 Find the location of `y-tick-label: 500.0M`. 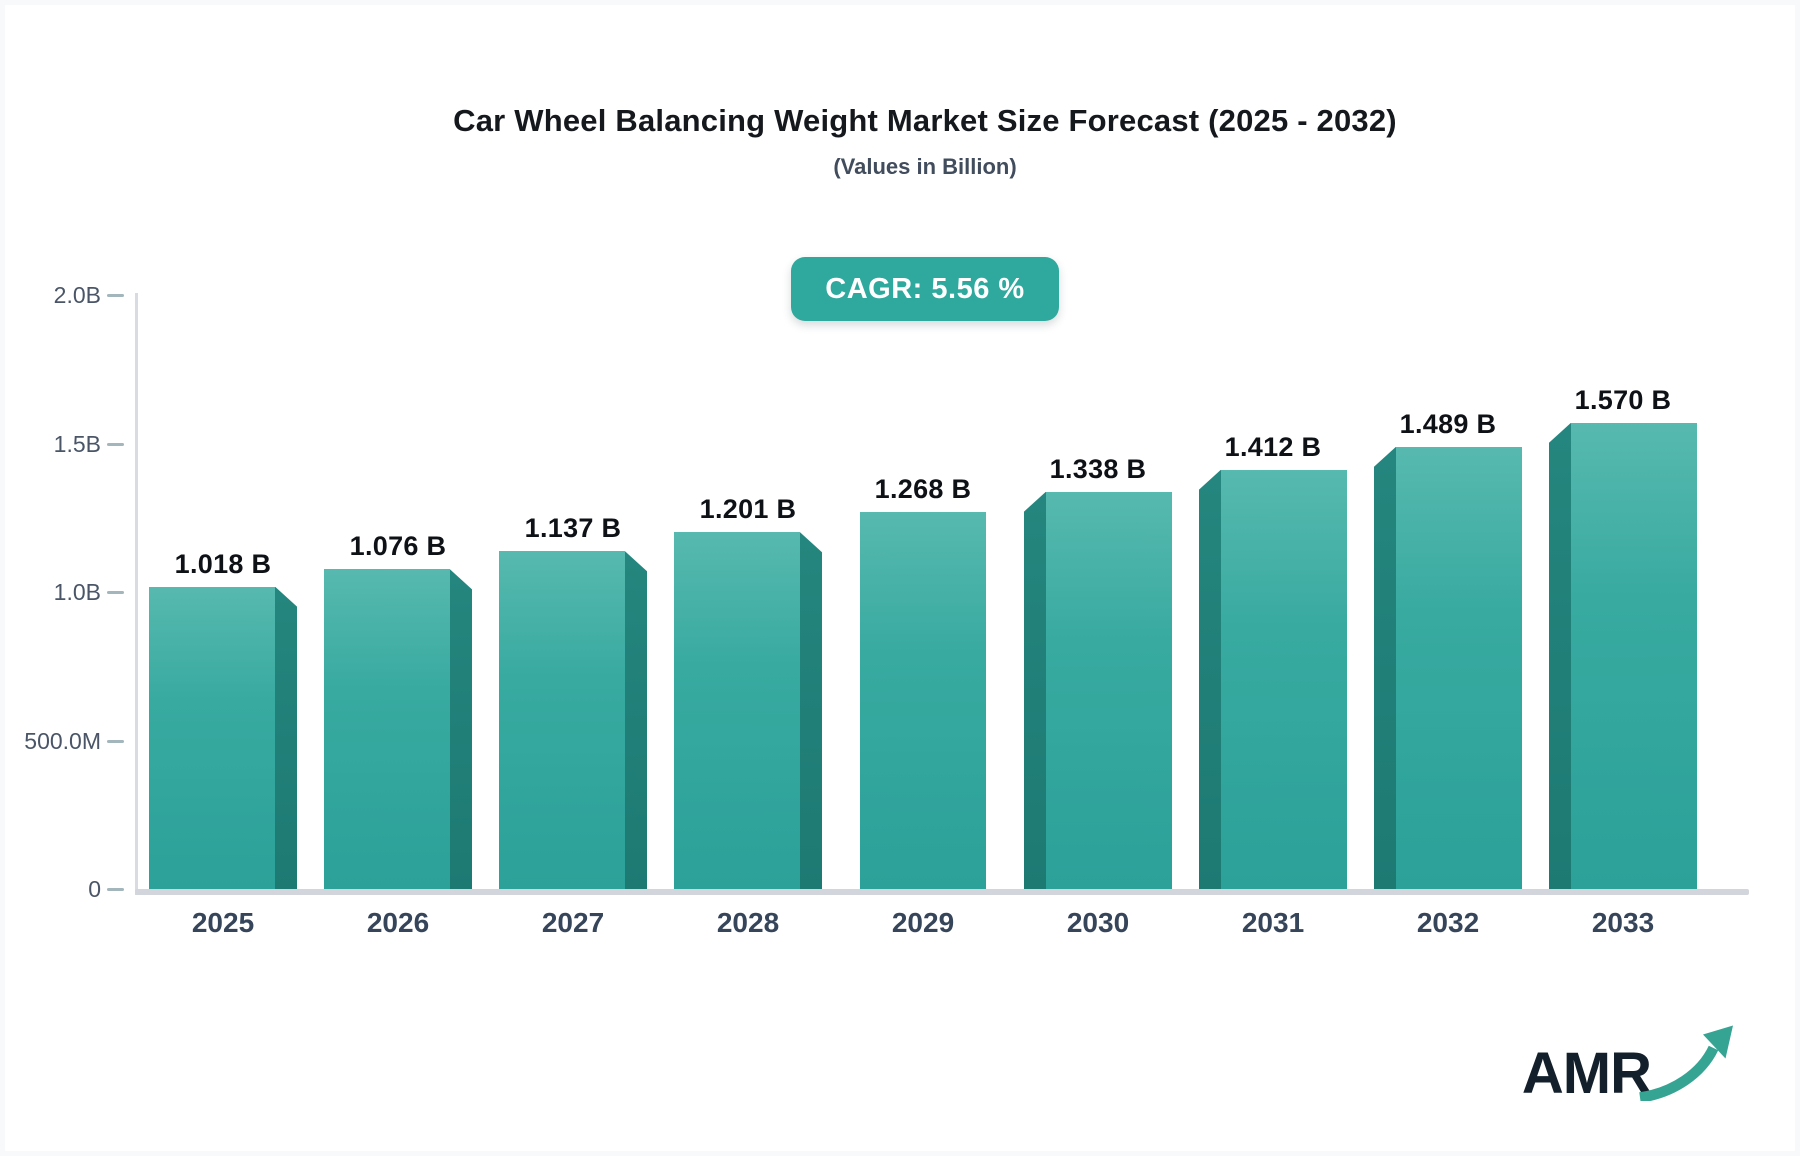

y-tick-label: 500.0M is located at coordinates (62, 740).